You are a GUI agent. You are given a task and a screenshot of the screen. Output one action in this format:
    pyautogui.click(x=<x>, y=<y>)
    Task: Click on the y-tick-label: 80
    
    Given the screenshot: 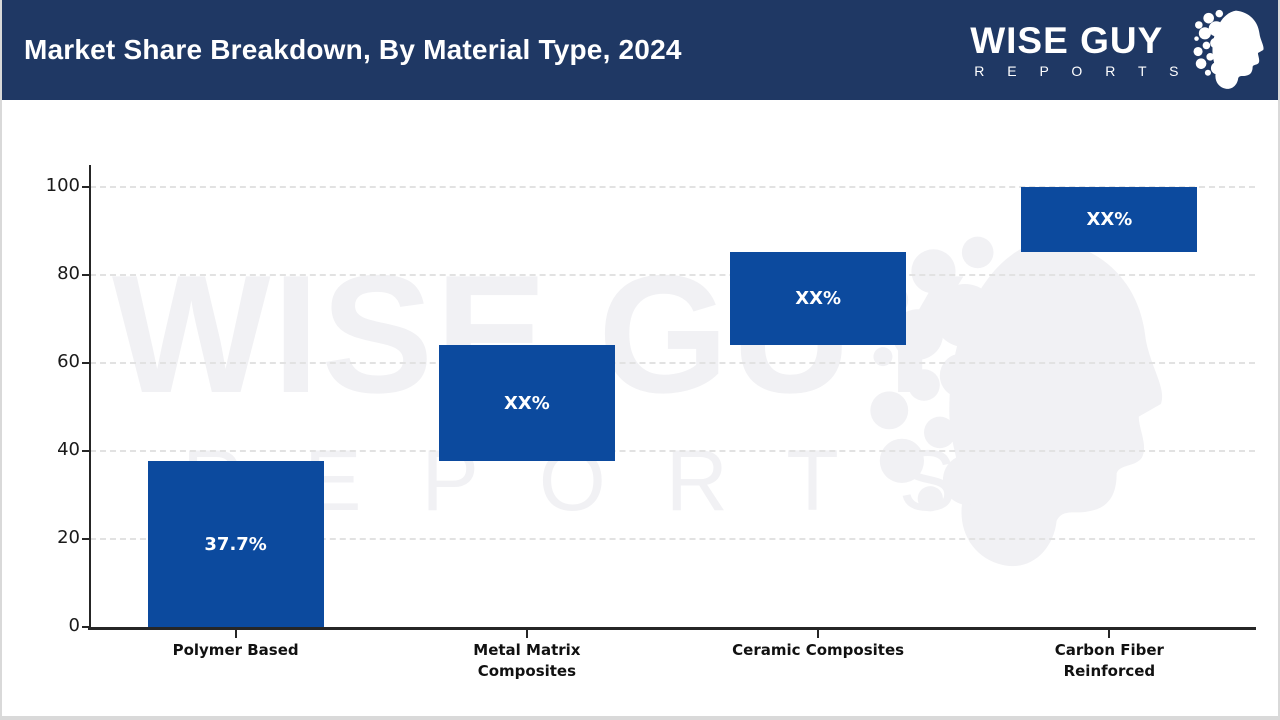 What is the action you would take?
    pyautogui.click(x=68, y=273)
    